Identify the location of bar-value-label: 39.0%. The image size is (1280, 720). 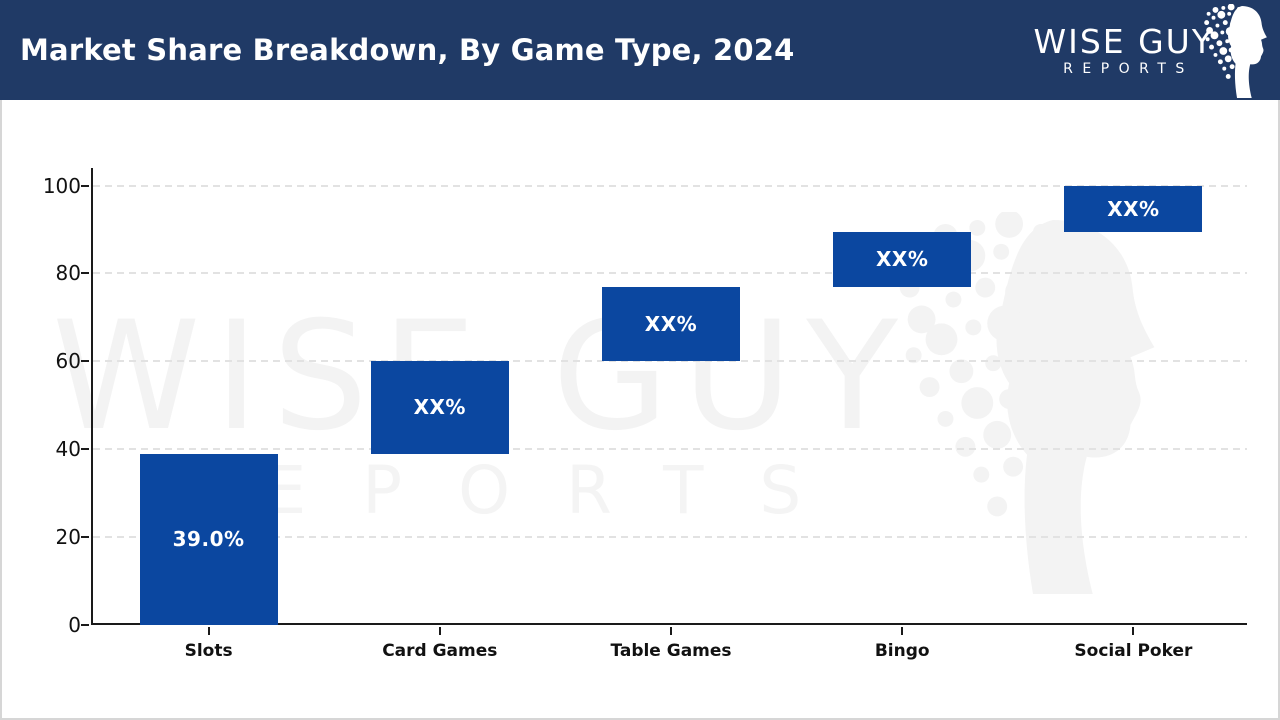
(208, 539).